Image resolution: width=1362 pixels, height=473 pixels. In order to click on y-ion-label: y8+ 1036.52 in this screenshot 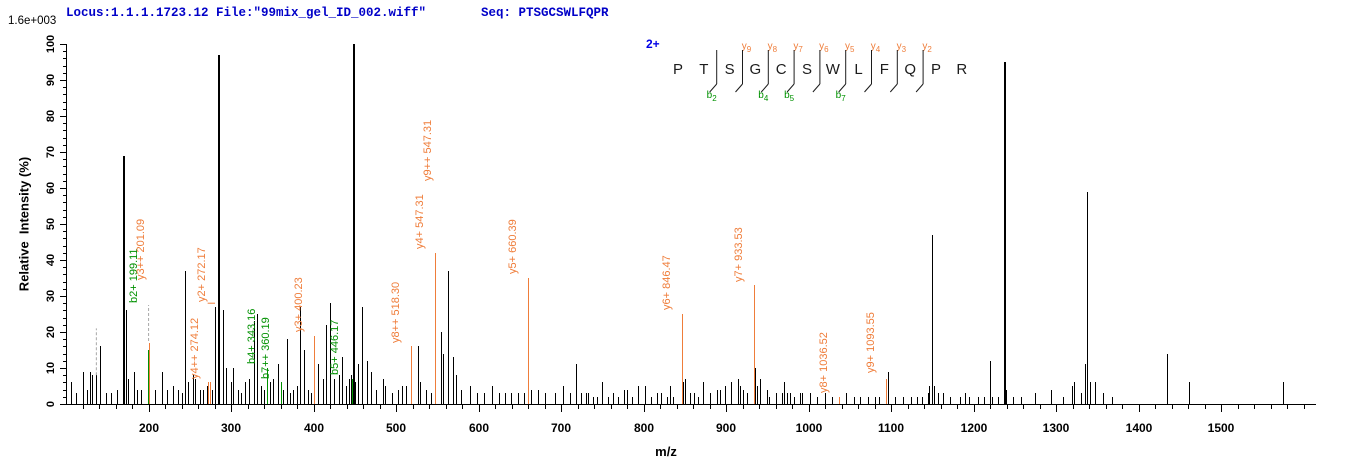, I will do `click(823, 363)`.